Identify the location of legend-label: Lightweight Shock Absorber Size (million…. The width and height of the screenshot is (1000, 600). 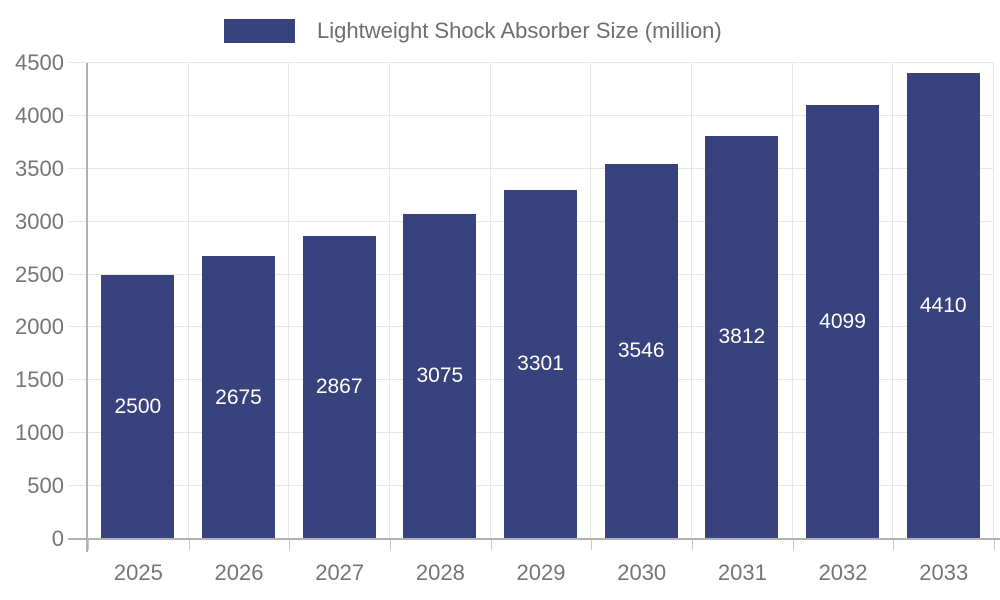
(519, 30).